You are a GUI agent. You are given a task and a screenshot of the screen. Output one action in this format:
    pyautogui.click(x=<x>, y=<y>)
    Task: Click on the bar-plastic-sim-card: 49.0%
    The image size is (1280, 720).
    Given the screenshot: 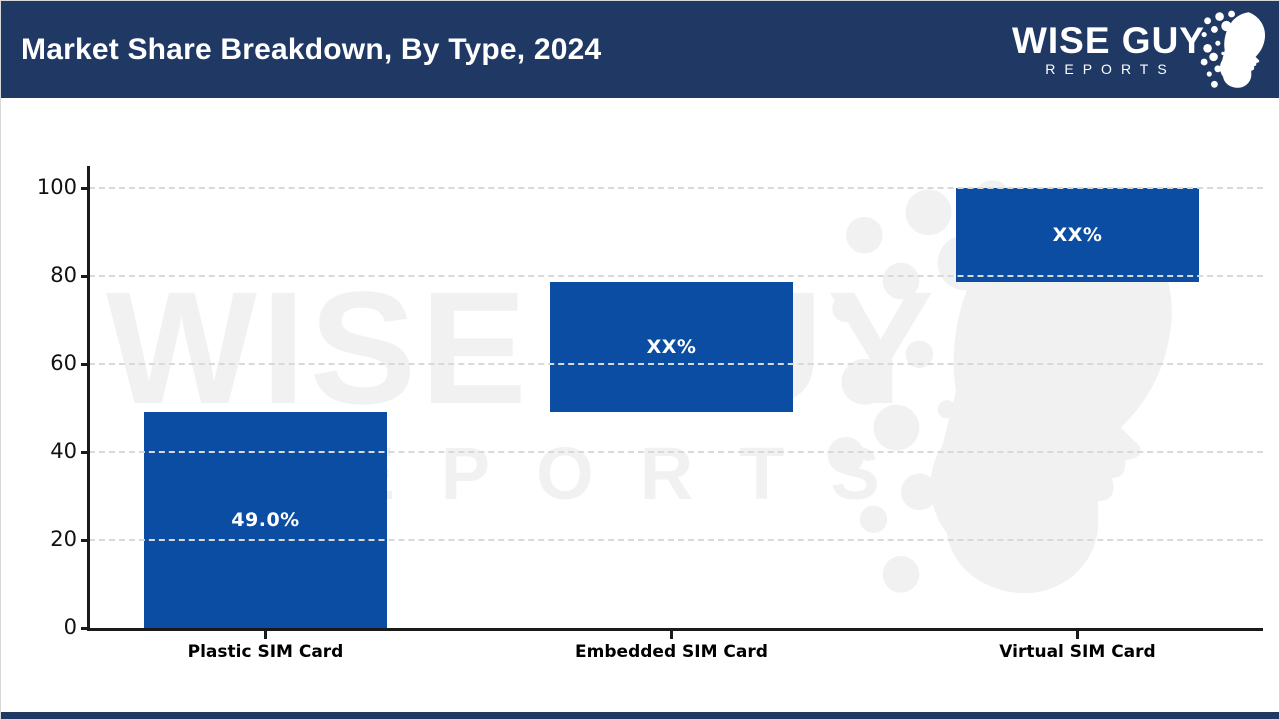 What is the action you would take?
    pyautogui.click(x=265, y=520)
    